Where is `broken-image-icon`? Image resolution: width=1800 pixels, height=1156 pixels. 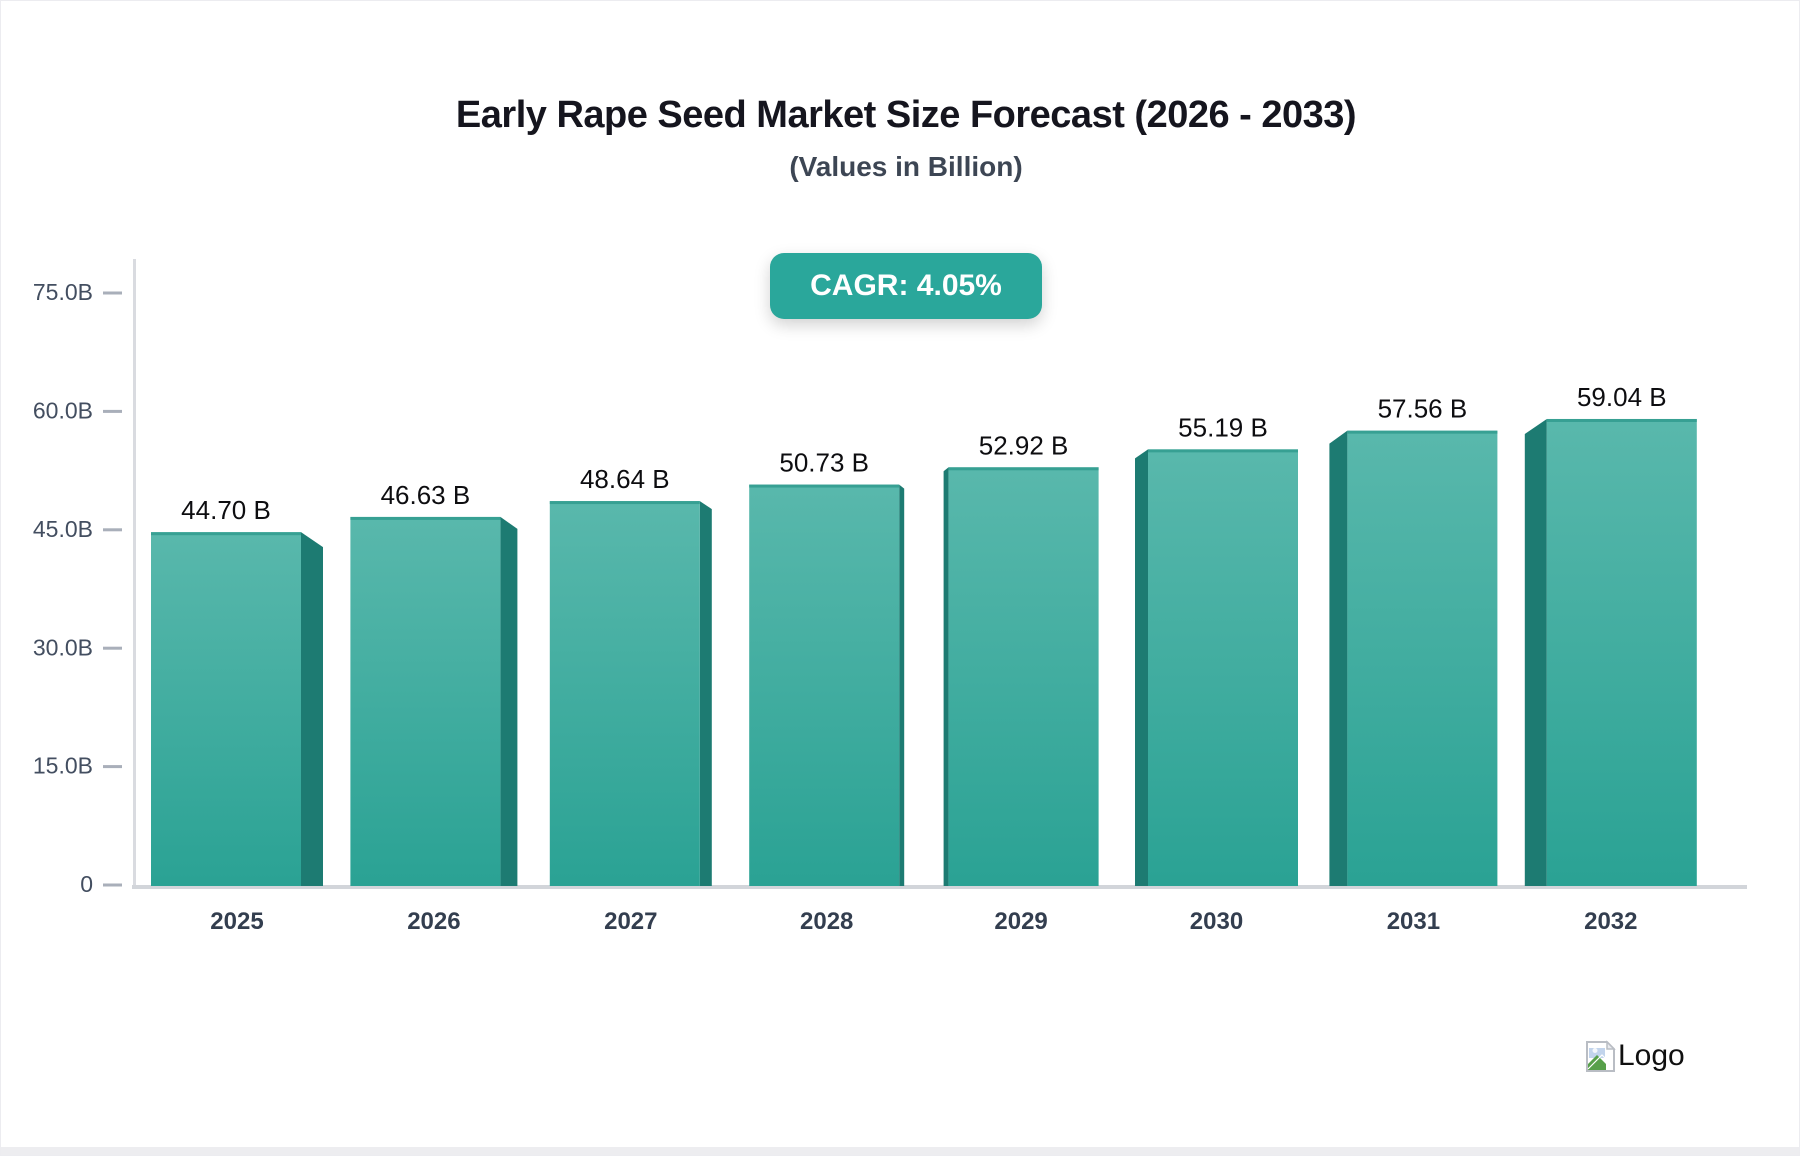 broken-image-icon is located at coordinates (1601, 1055).